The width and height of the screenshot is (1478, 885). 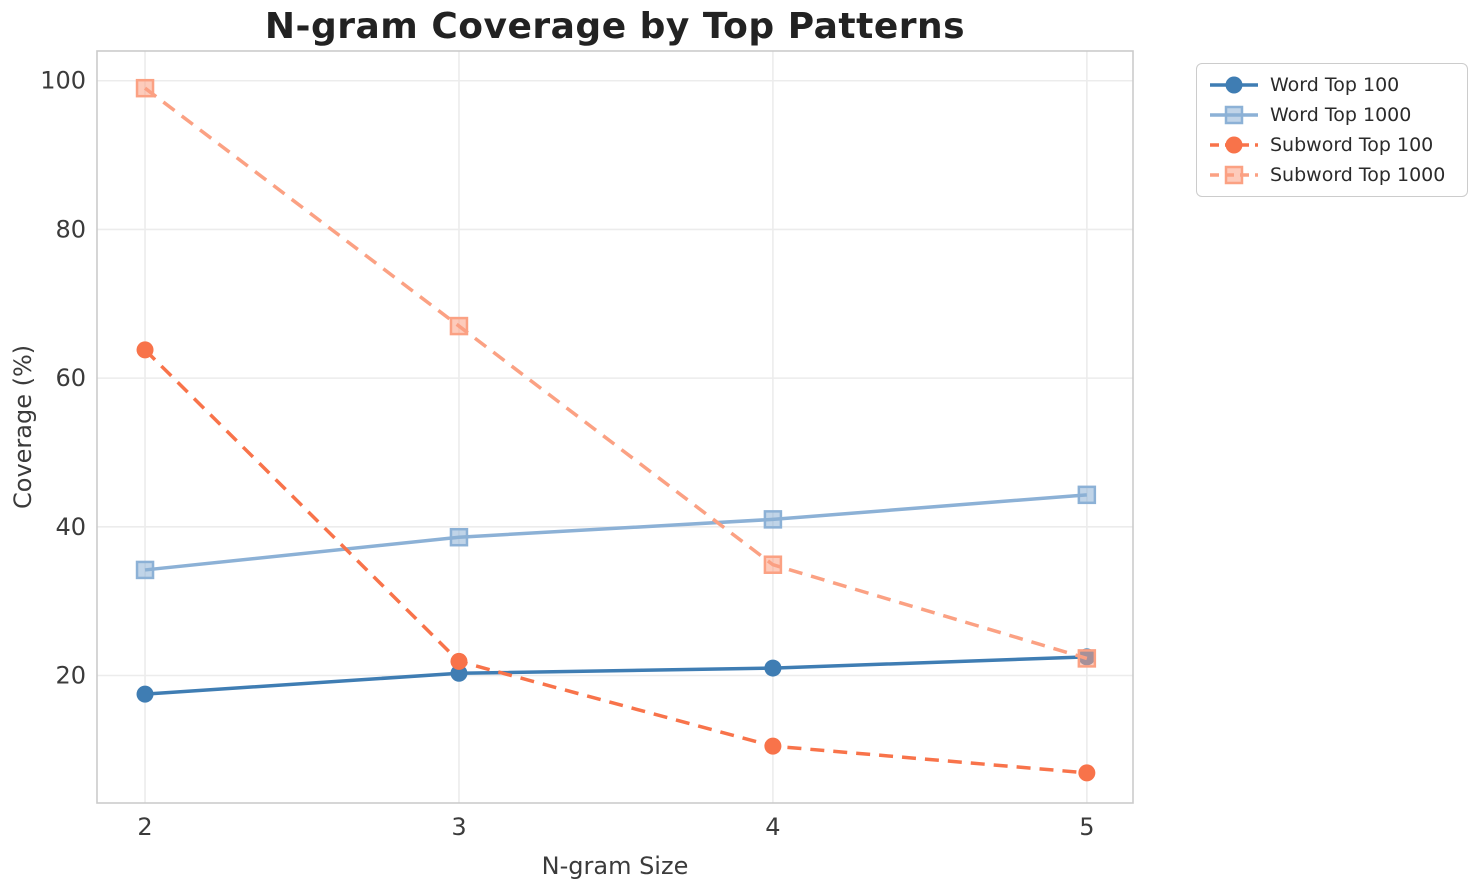 What do you see at coordinates (70, 229) in the screenshot?
I see `y-tick-label: 80` at bounding box center [70, 229].